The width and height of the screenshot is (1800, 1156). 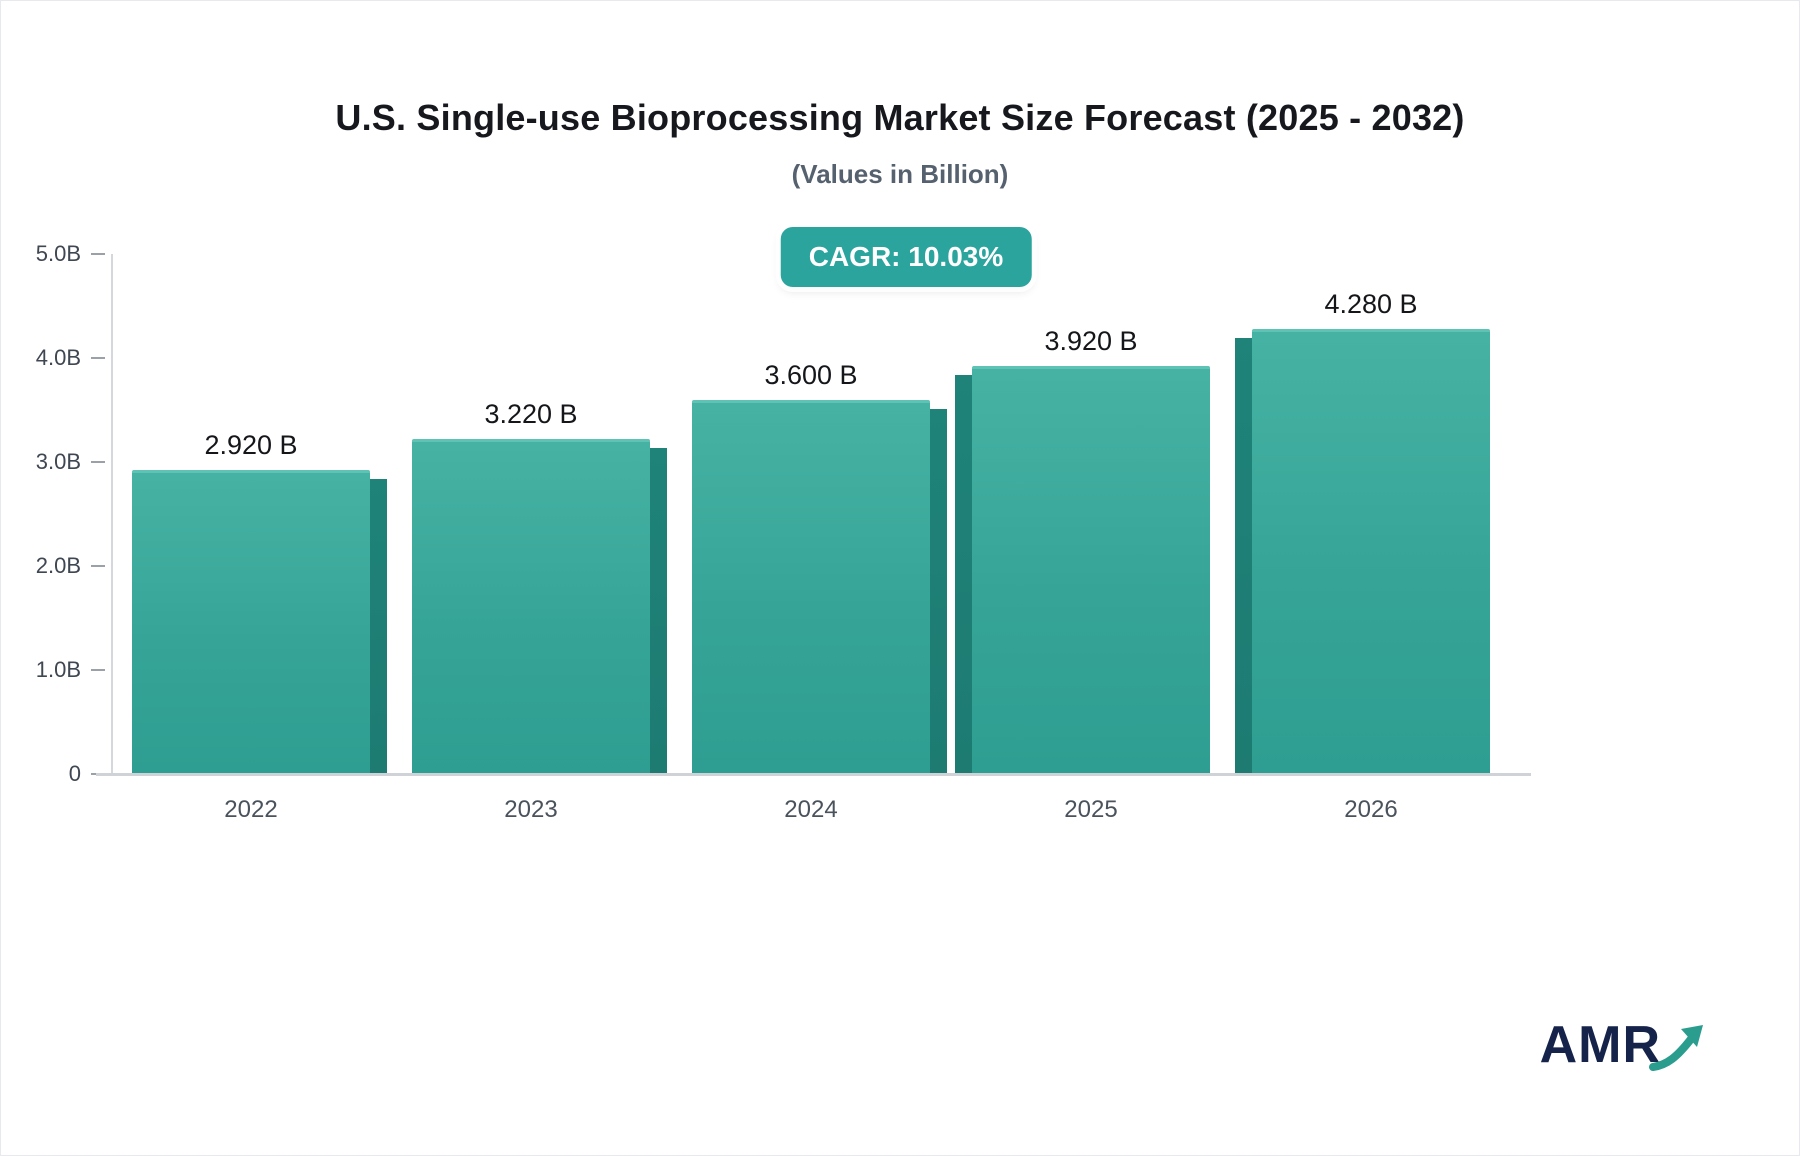 I want to click on x-axis-label: 2026, so click(x=1371, y=809).